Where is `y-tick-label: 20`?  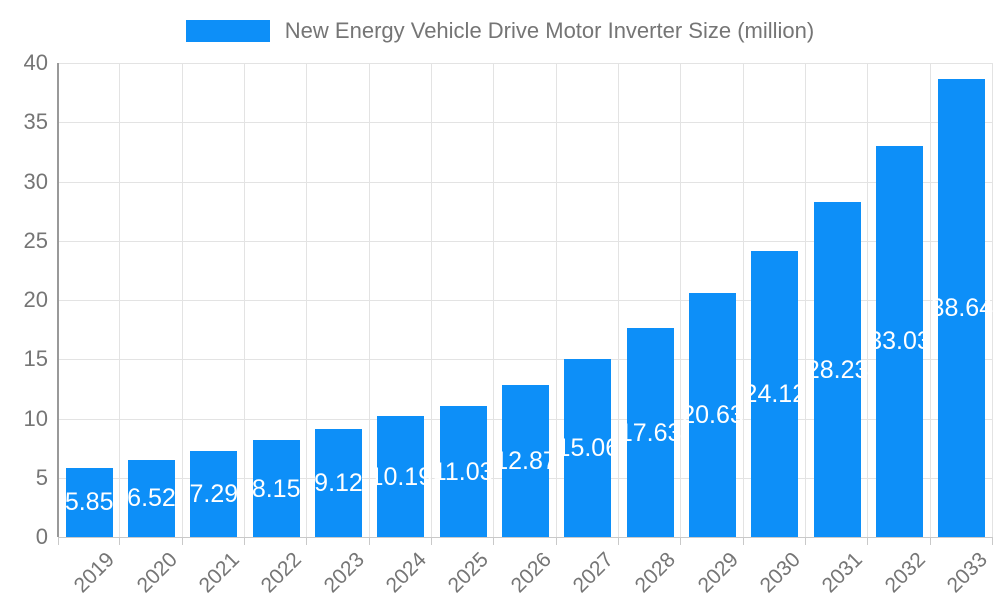
y-tick-label: 20 is located at coordinates (35, 299).